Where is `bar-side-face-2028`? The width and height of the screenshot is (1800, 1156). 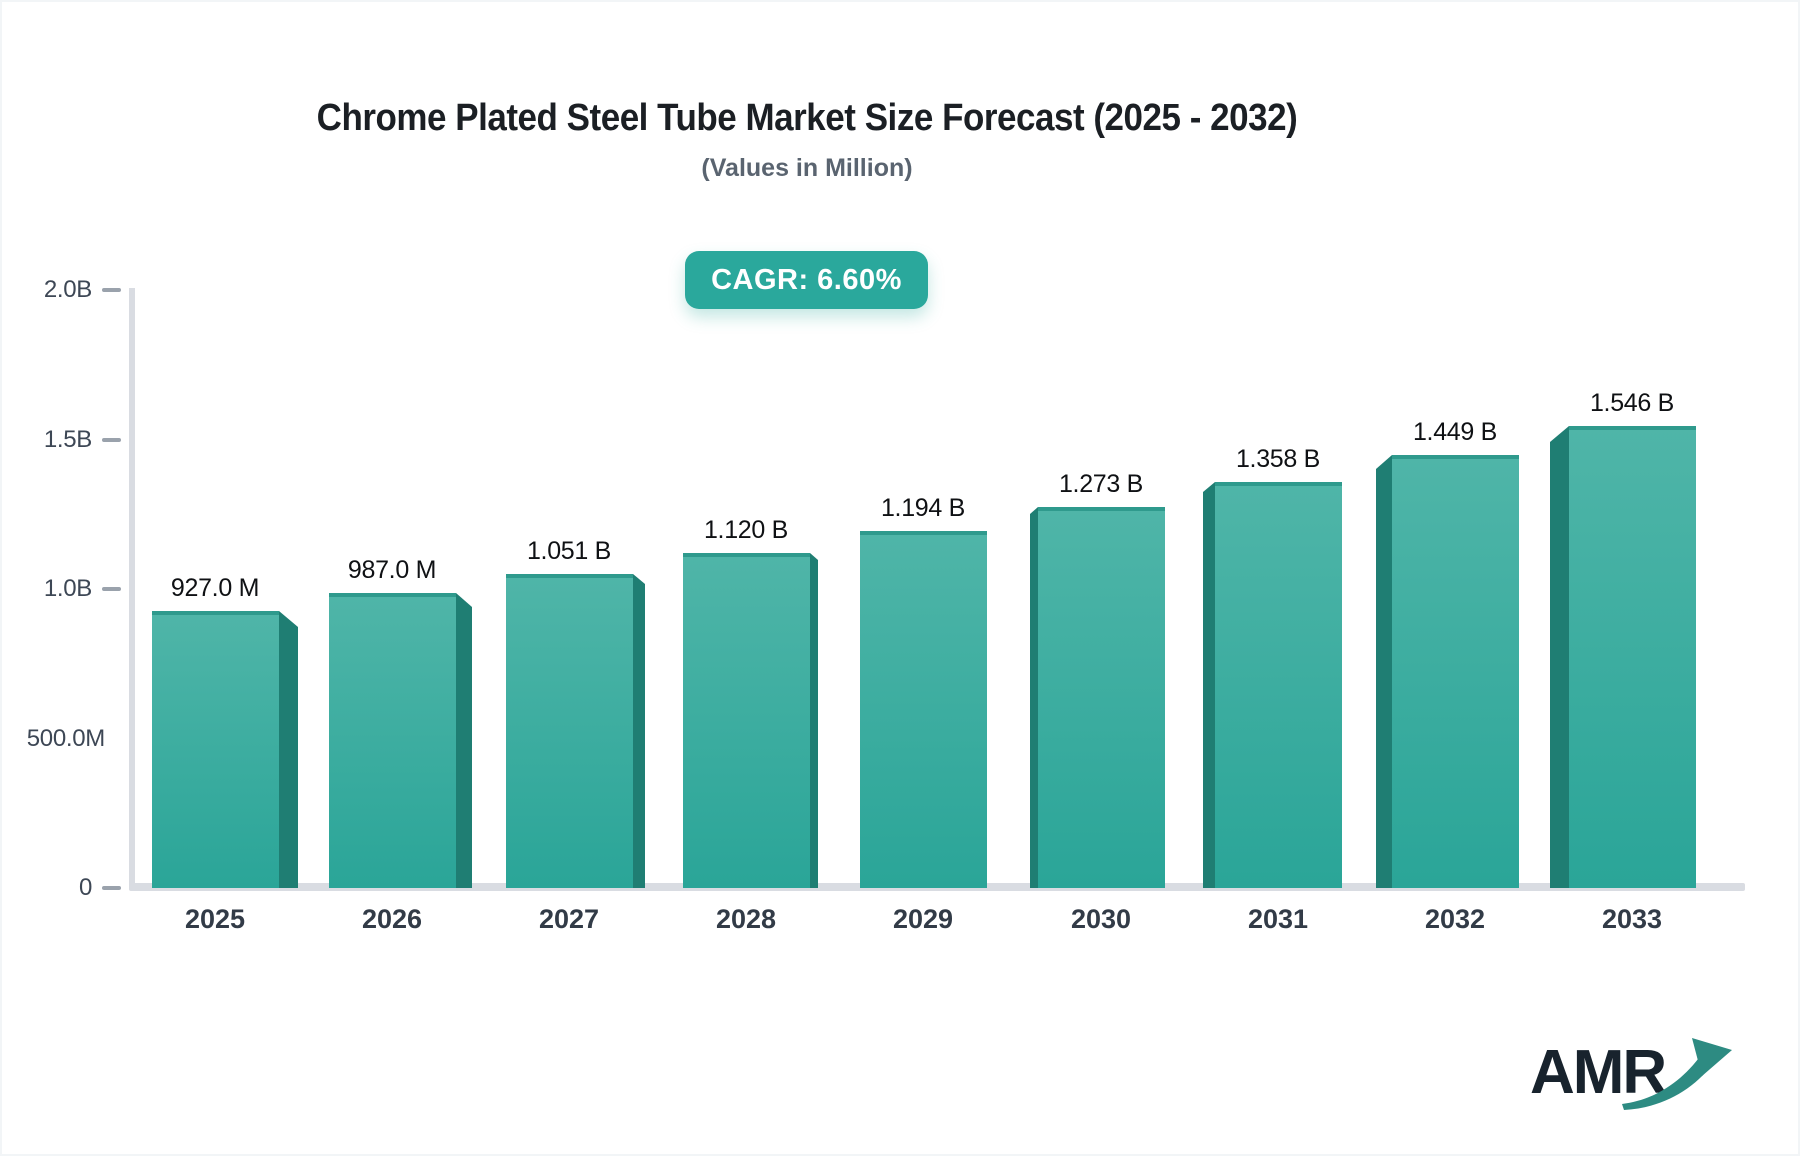 bar-side-face-2028 is located at coordinates (814, 720).